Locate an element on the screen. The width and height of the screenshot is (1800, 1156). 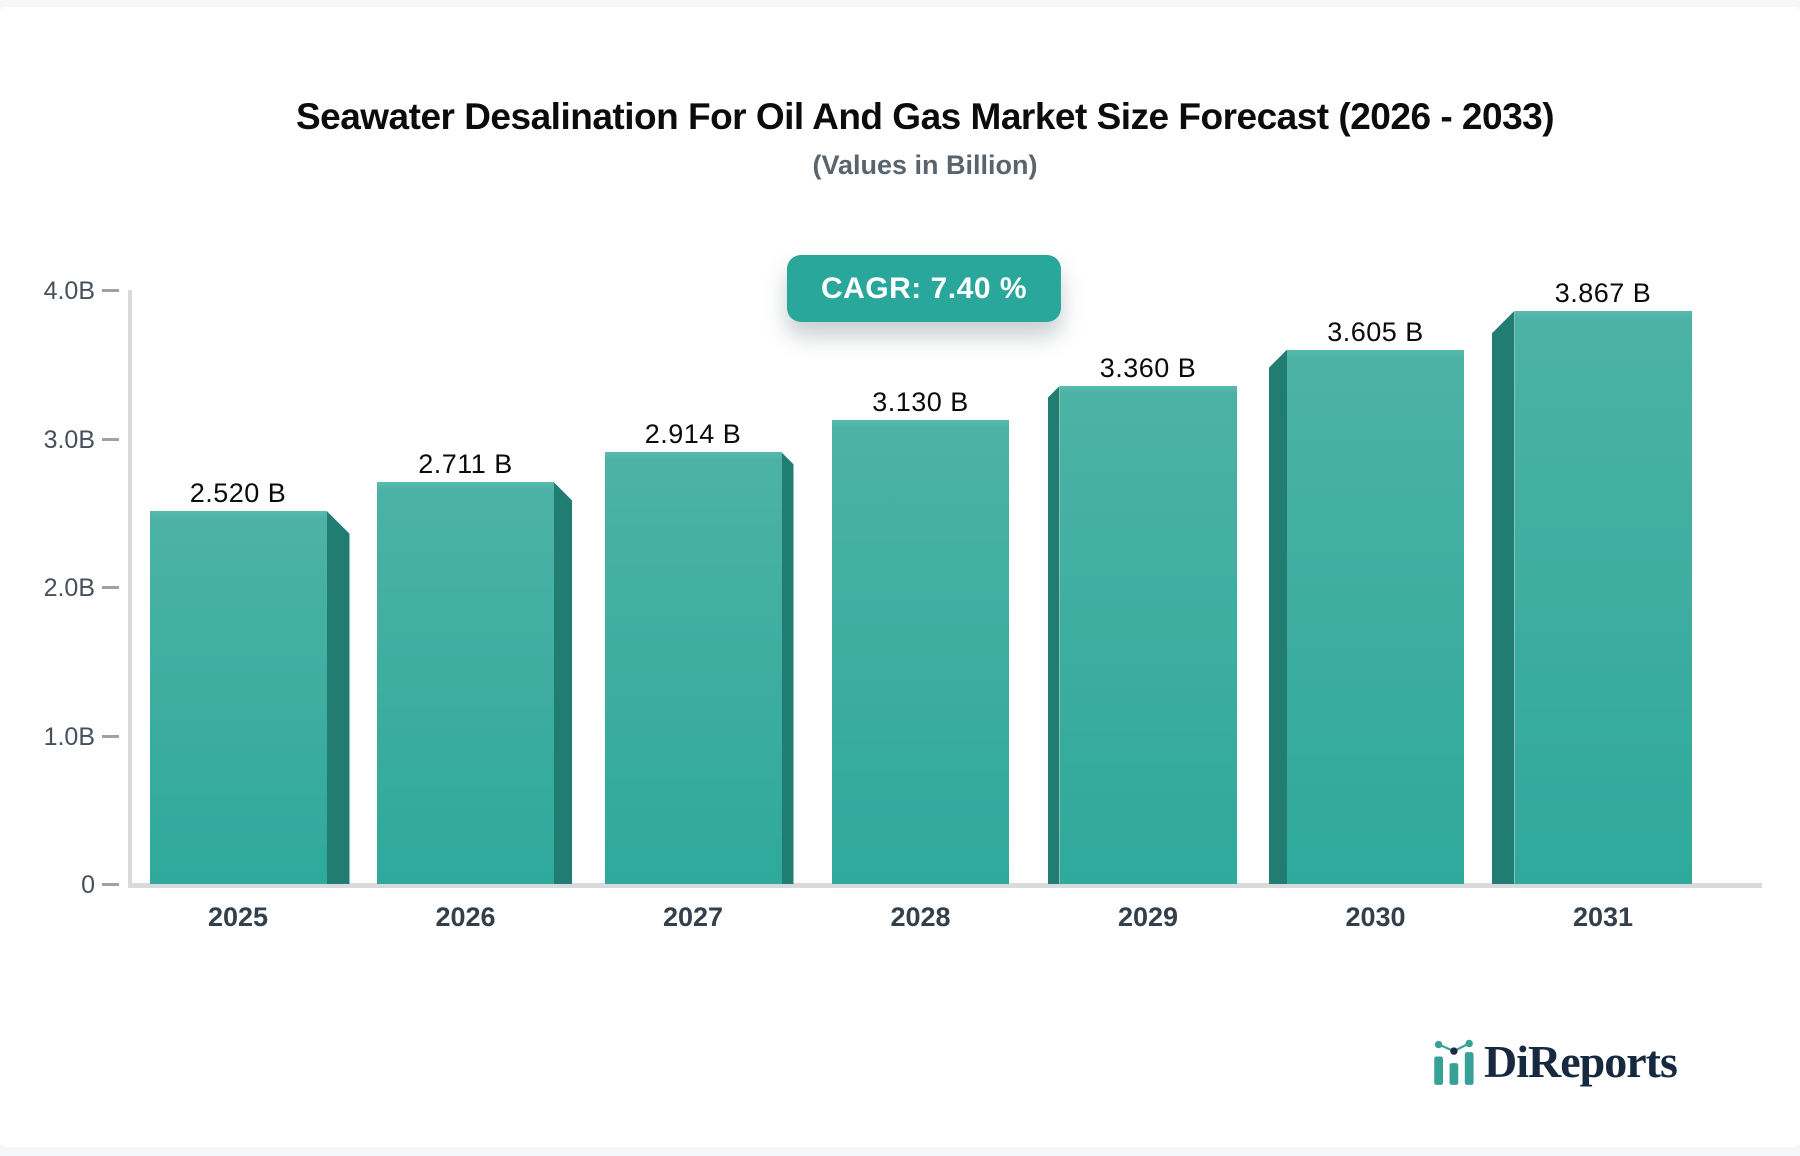
bar-value-label: 3.130 B is located at coordinates (920, 402).